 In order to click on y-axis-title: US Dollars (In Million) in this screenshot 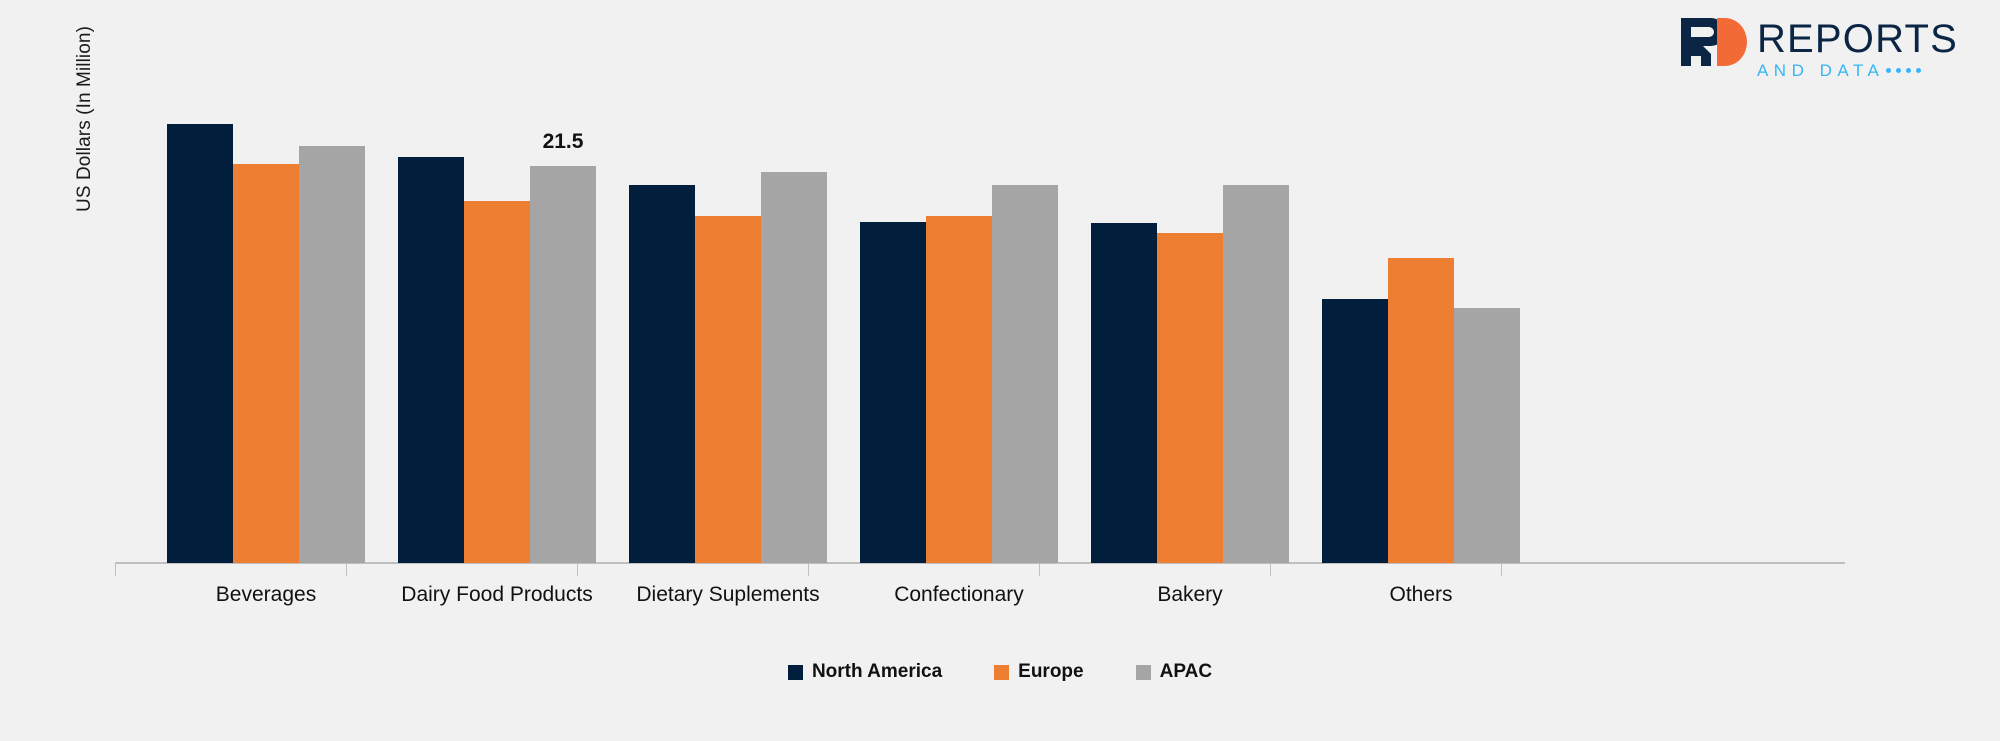, I will do `click(84, 118)`.